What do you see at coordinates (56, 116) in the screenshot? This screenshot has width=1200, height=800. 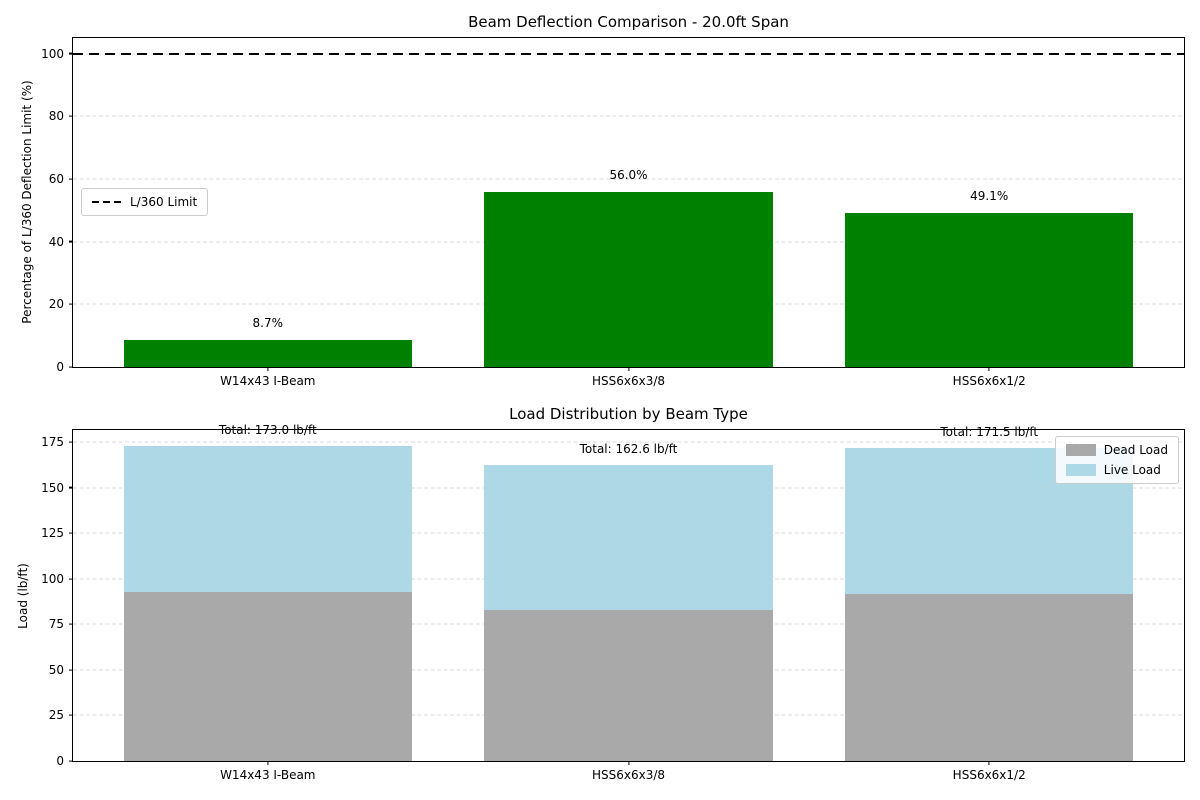 I see `y-tick-label: 80` at bounding box center [56, 116].